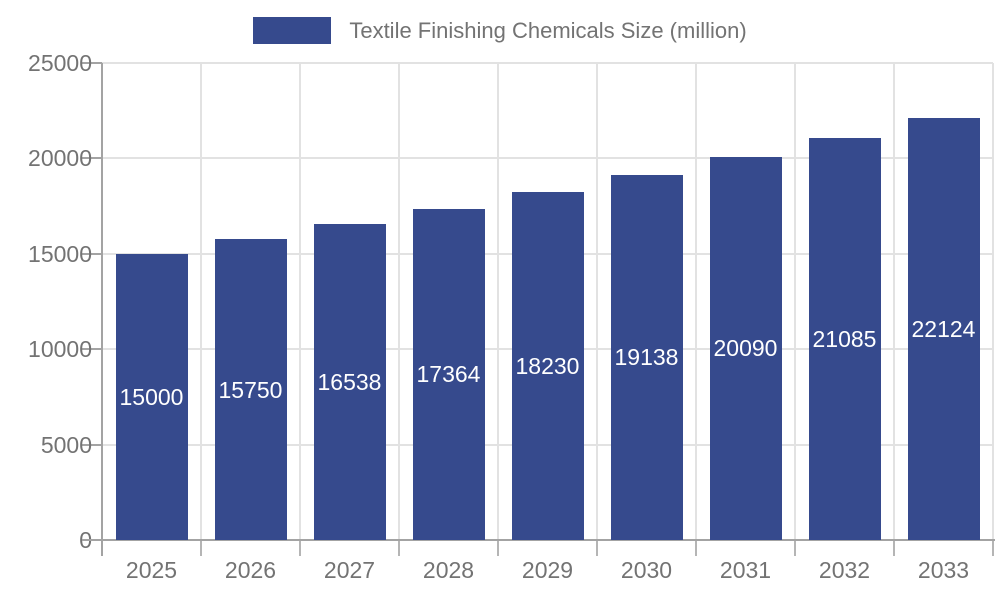 The image size is (1000, 600). Describe the element at coordinates (547, 570) in the screenshot. I see `x-tick-label: 2029` at that location.